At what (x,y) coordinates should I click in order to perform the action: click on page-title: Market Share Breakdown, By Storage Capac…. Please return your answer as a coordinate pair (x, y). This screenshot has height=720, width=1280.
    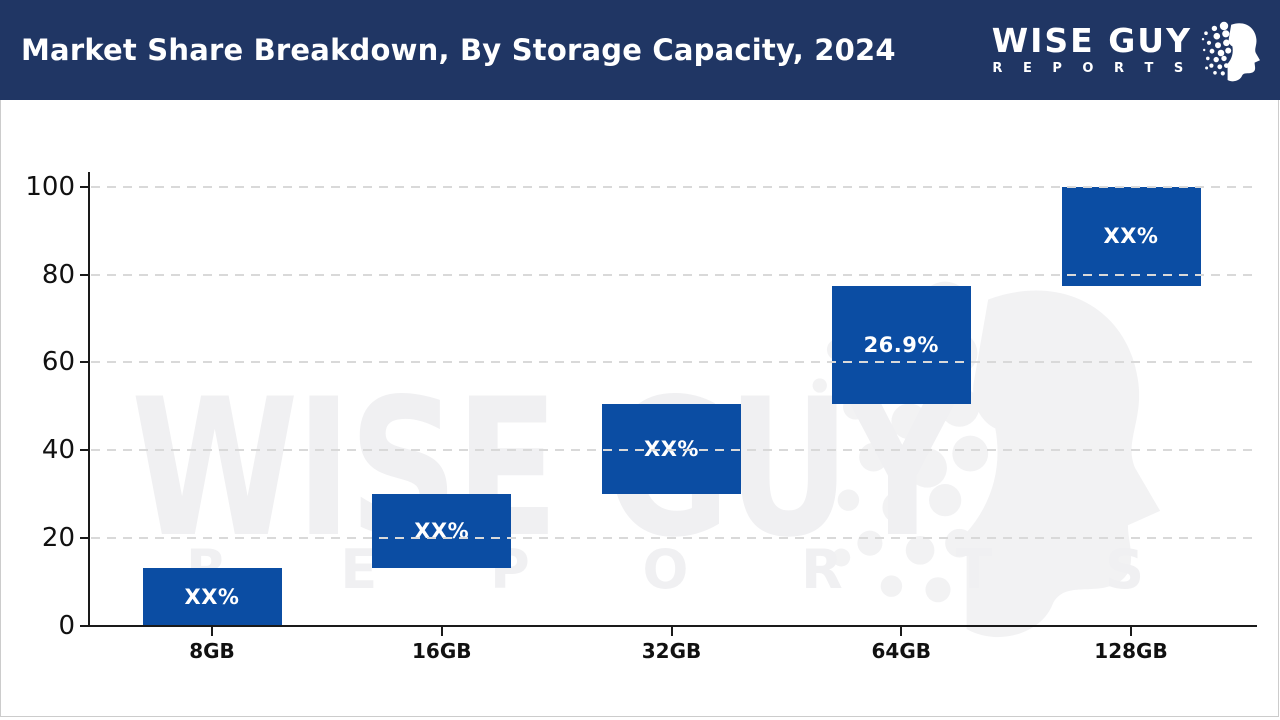
    Looking at the image, I should click on (458, 50).